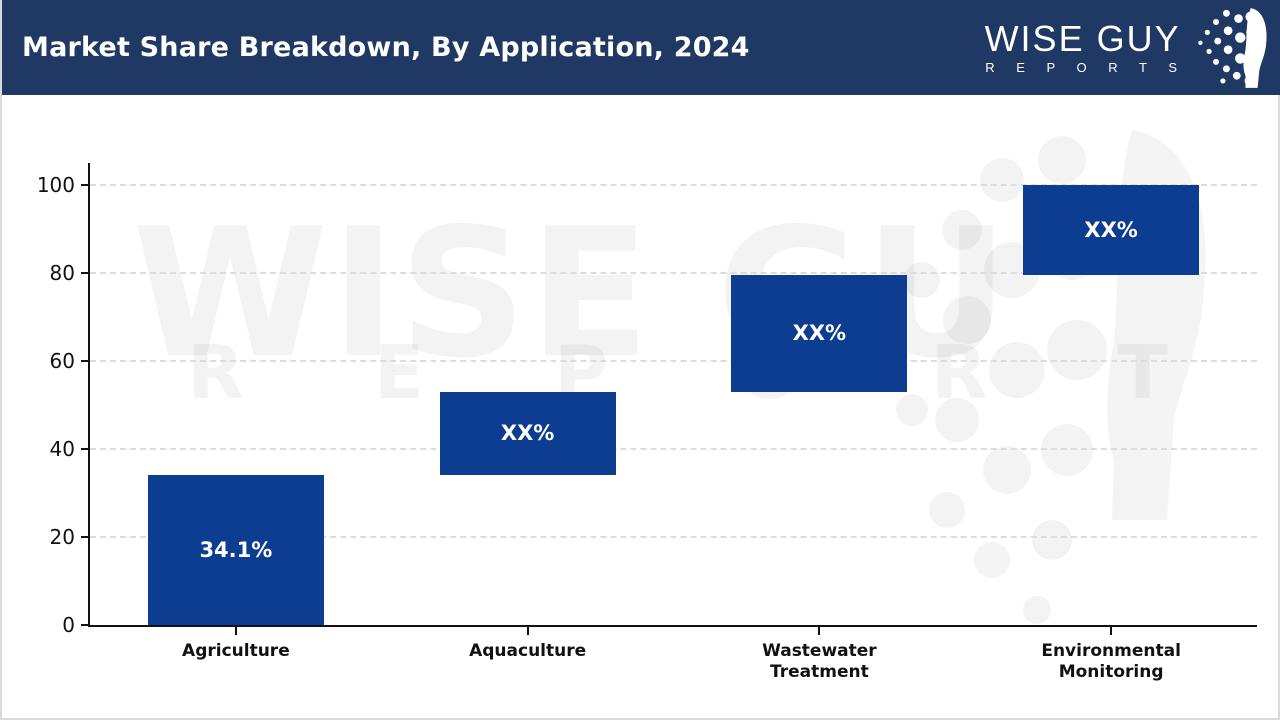 The image size is (1280, 720). What do you see at coordinates (1111, 662) in the screenshot?
I see `category-label: Environmental Monitoring` at bounding box center [1111, 662].